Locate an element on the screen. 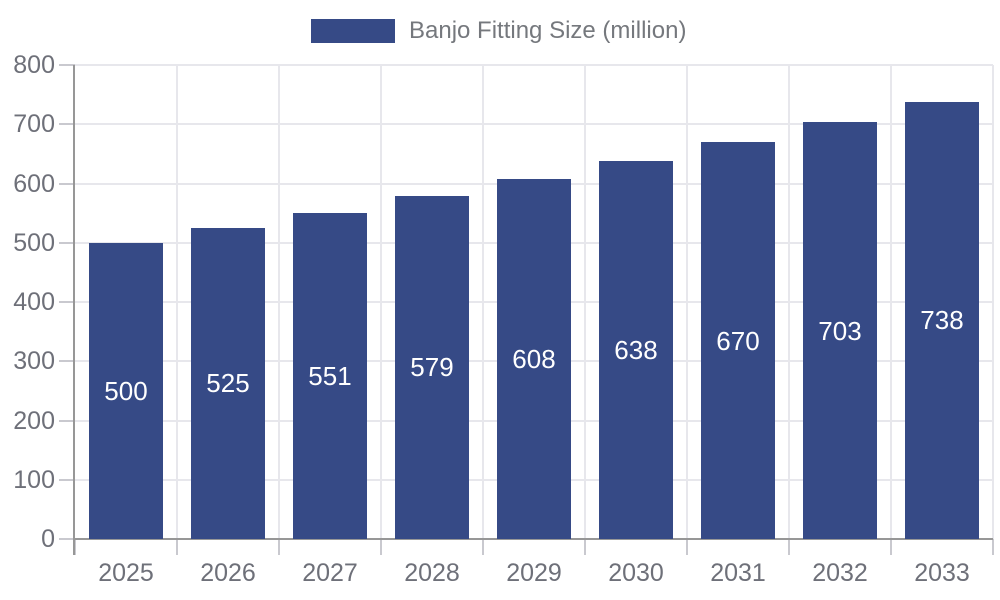  x-tick-label: 2029 is located at coordinates (534, 573).